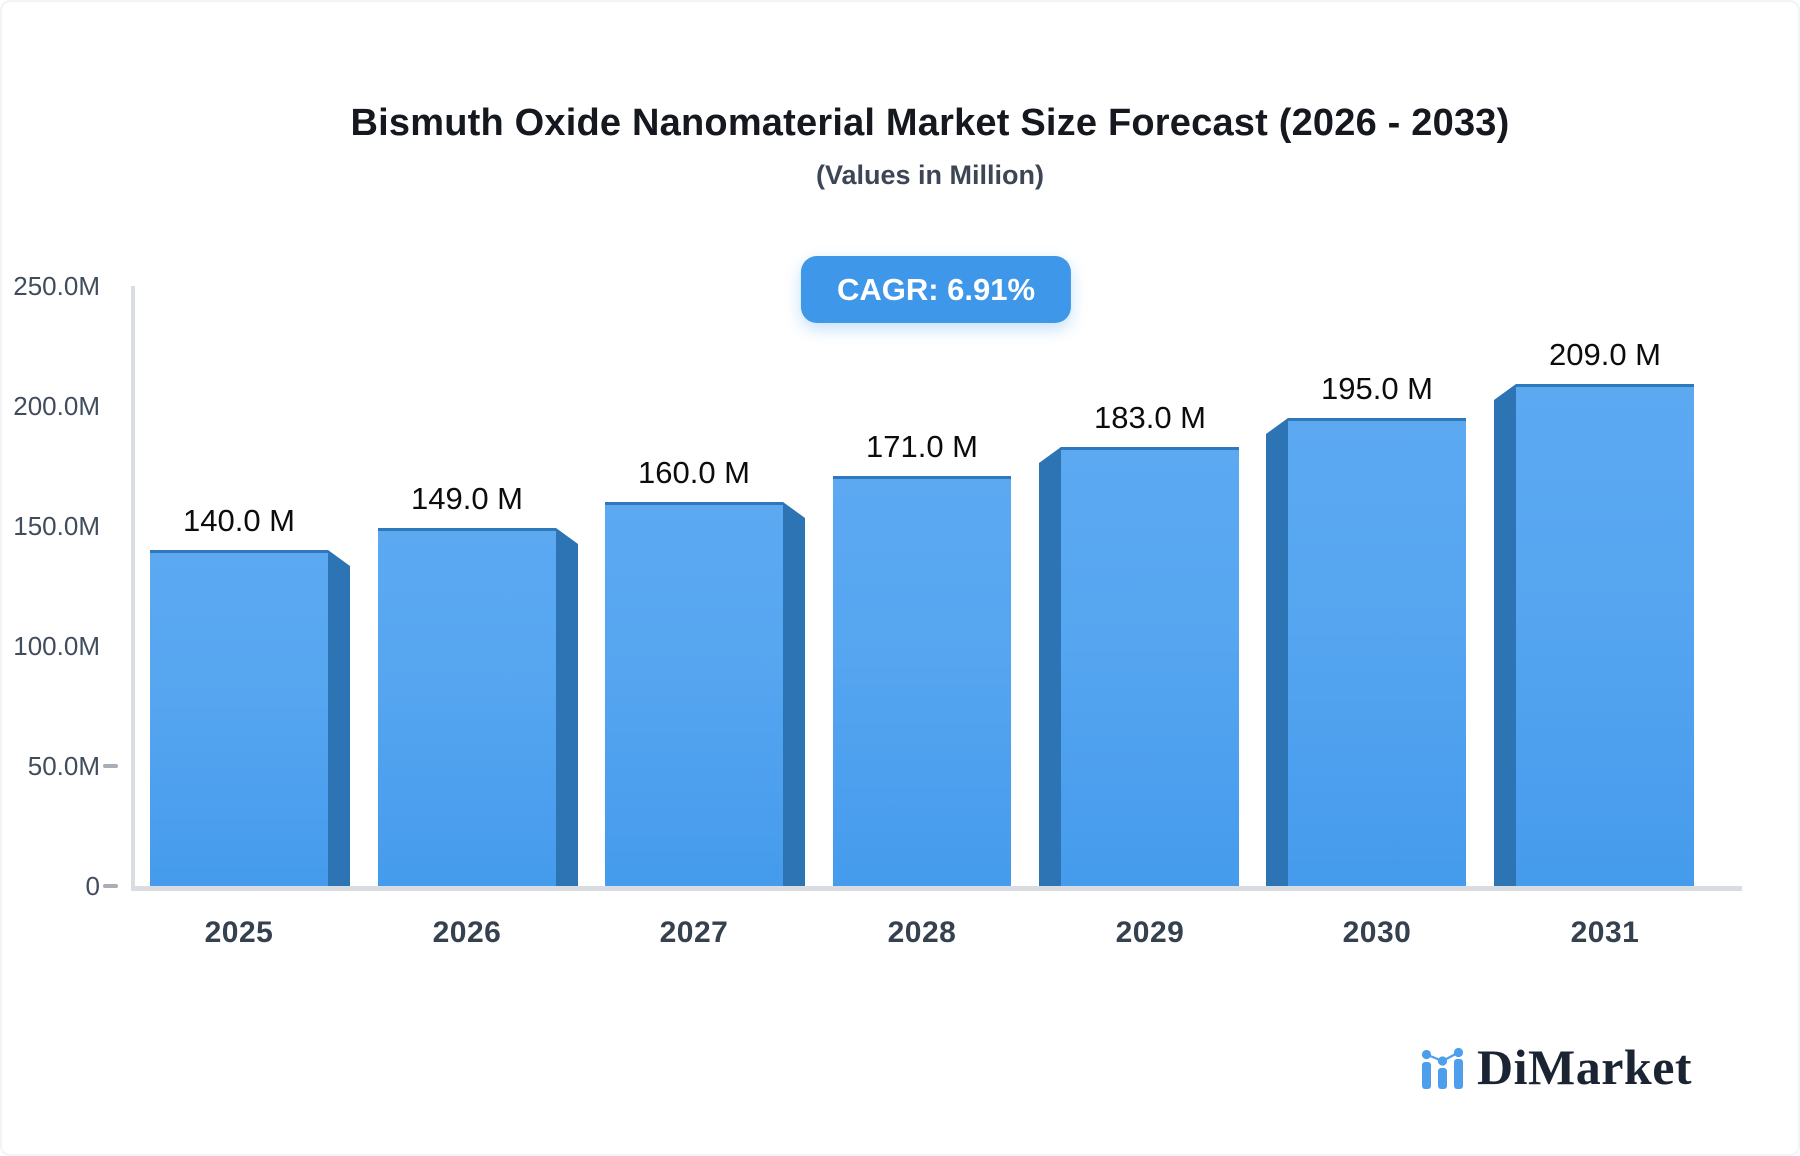  Describe the element at coordinates (1376, 388) in the screenshot. I see `bar-value-label: 195.0 M` at that location.